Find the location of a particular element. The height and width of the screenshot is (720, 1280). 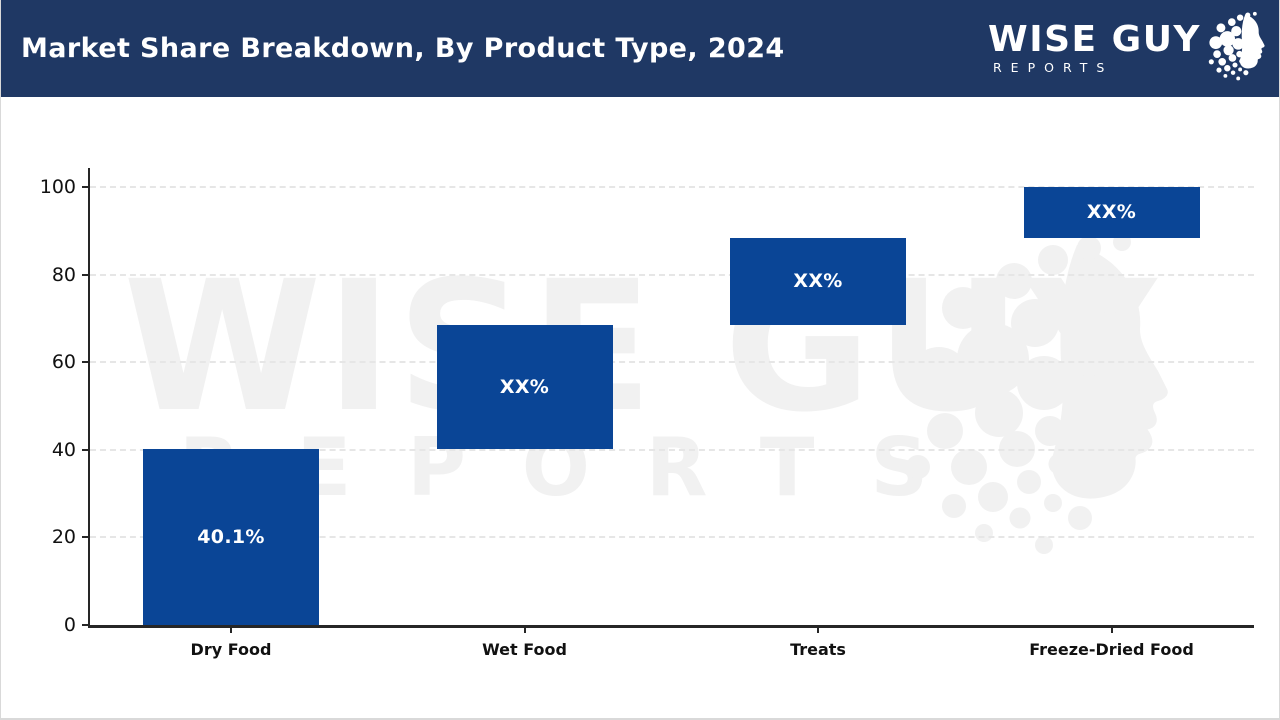

logo-wordmark: WISE GUY is located at coordinates (1094, 40).